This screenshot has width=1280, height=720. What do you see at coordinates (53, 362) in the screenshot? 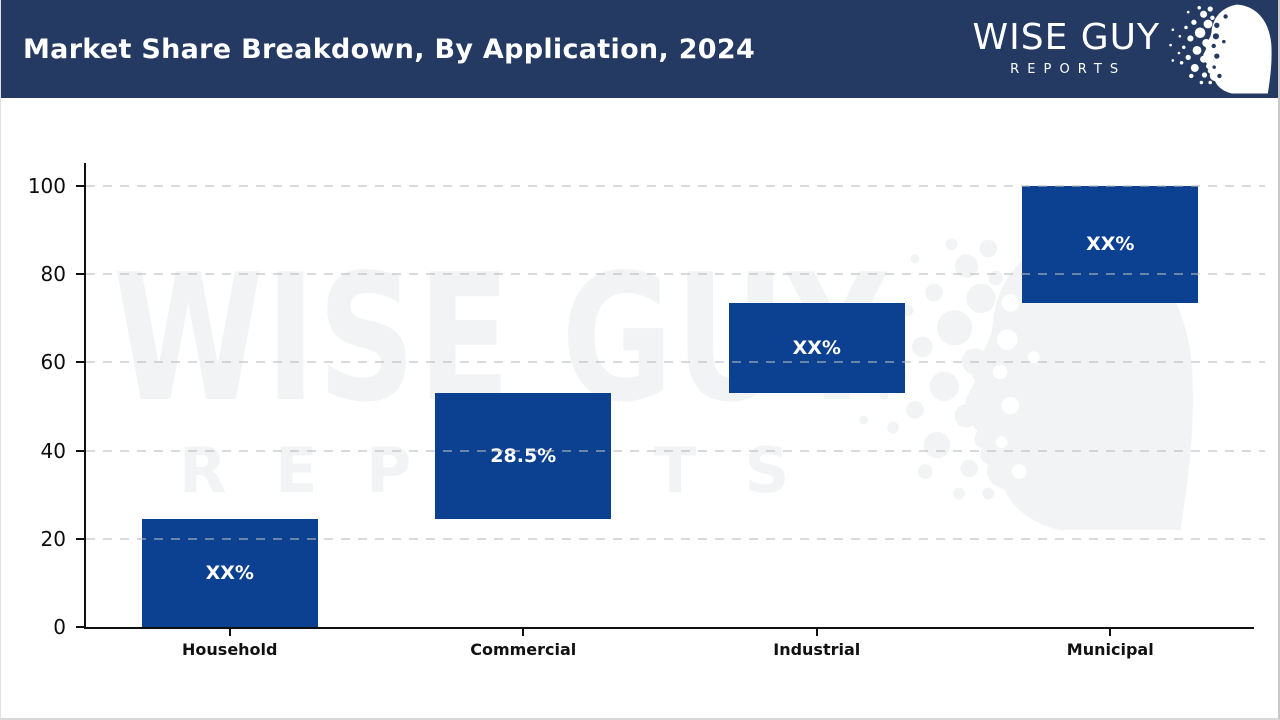
I see `y-tick-label: 60` at bounding box center [53, 362].